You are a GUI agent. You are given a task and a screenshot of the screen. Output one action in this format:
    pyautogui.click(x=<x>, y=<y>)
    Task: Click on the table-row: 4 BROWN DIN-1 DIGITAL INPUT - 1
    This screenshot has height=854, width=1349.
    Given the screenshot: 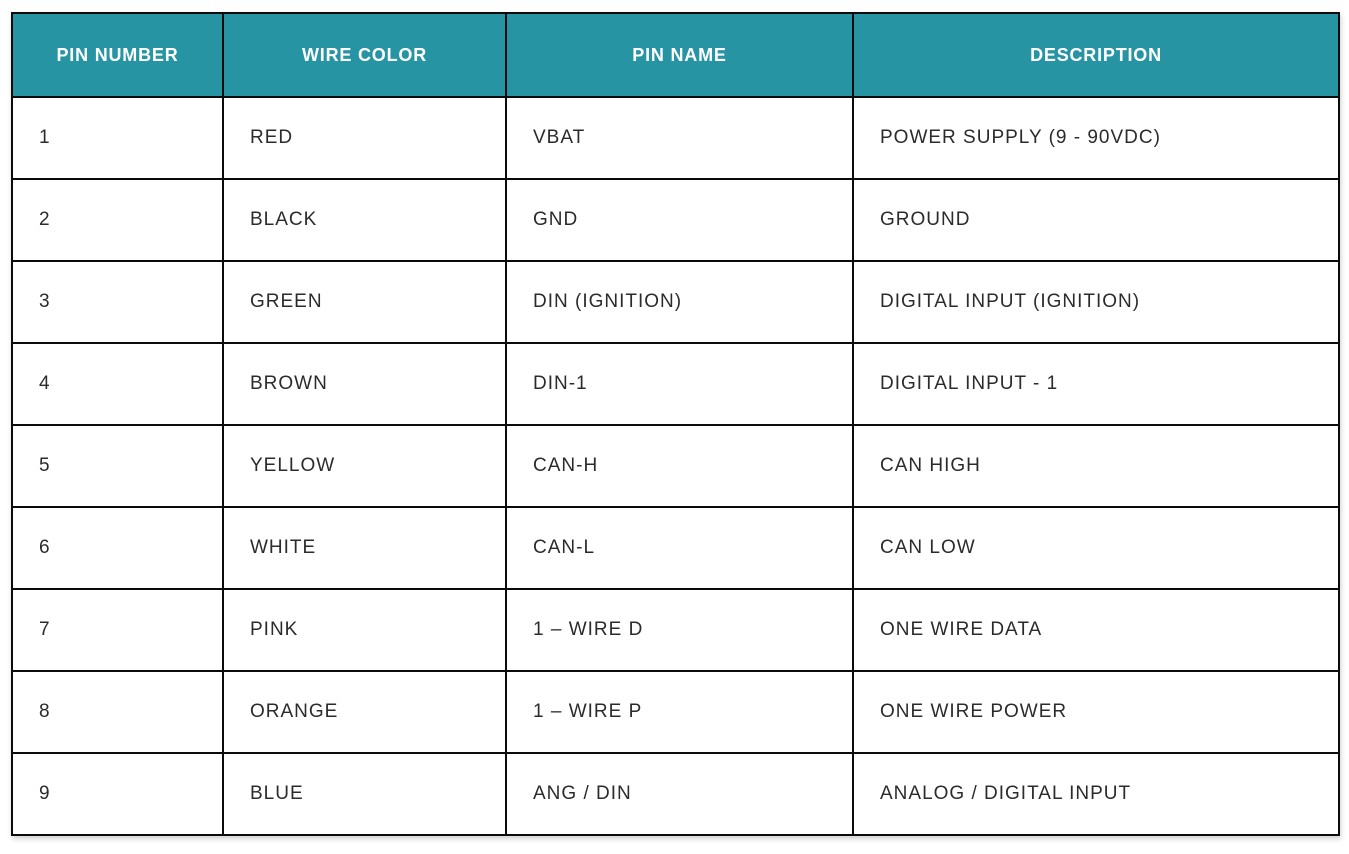 What is the action you would take?
    pyautogui.click(x=675, y=384)
    